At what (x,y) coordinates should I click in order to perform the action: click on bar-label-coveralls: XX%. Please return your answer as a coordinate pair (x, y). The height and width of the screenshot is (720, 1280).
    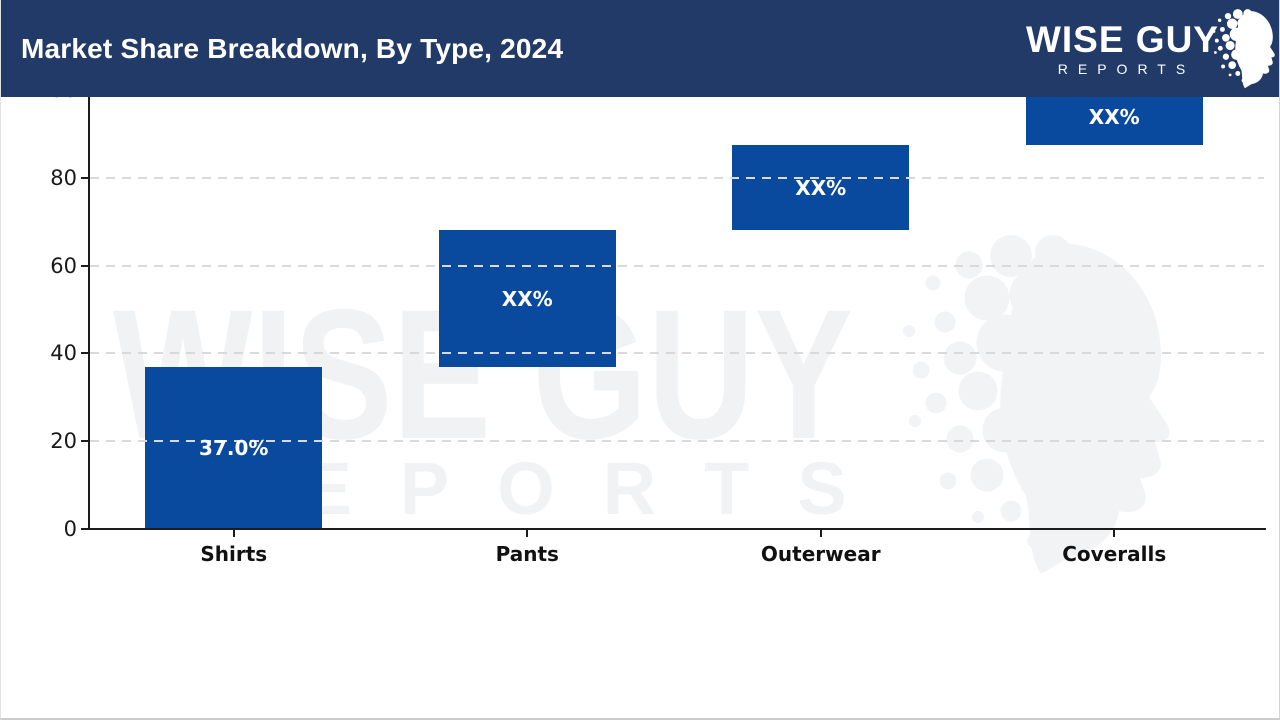
    Looking at the image, I should click on (1114, 117).